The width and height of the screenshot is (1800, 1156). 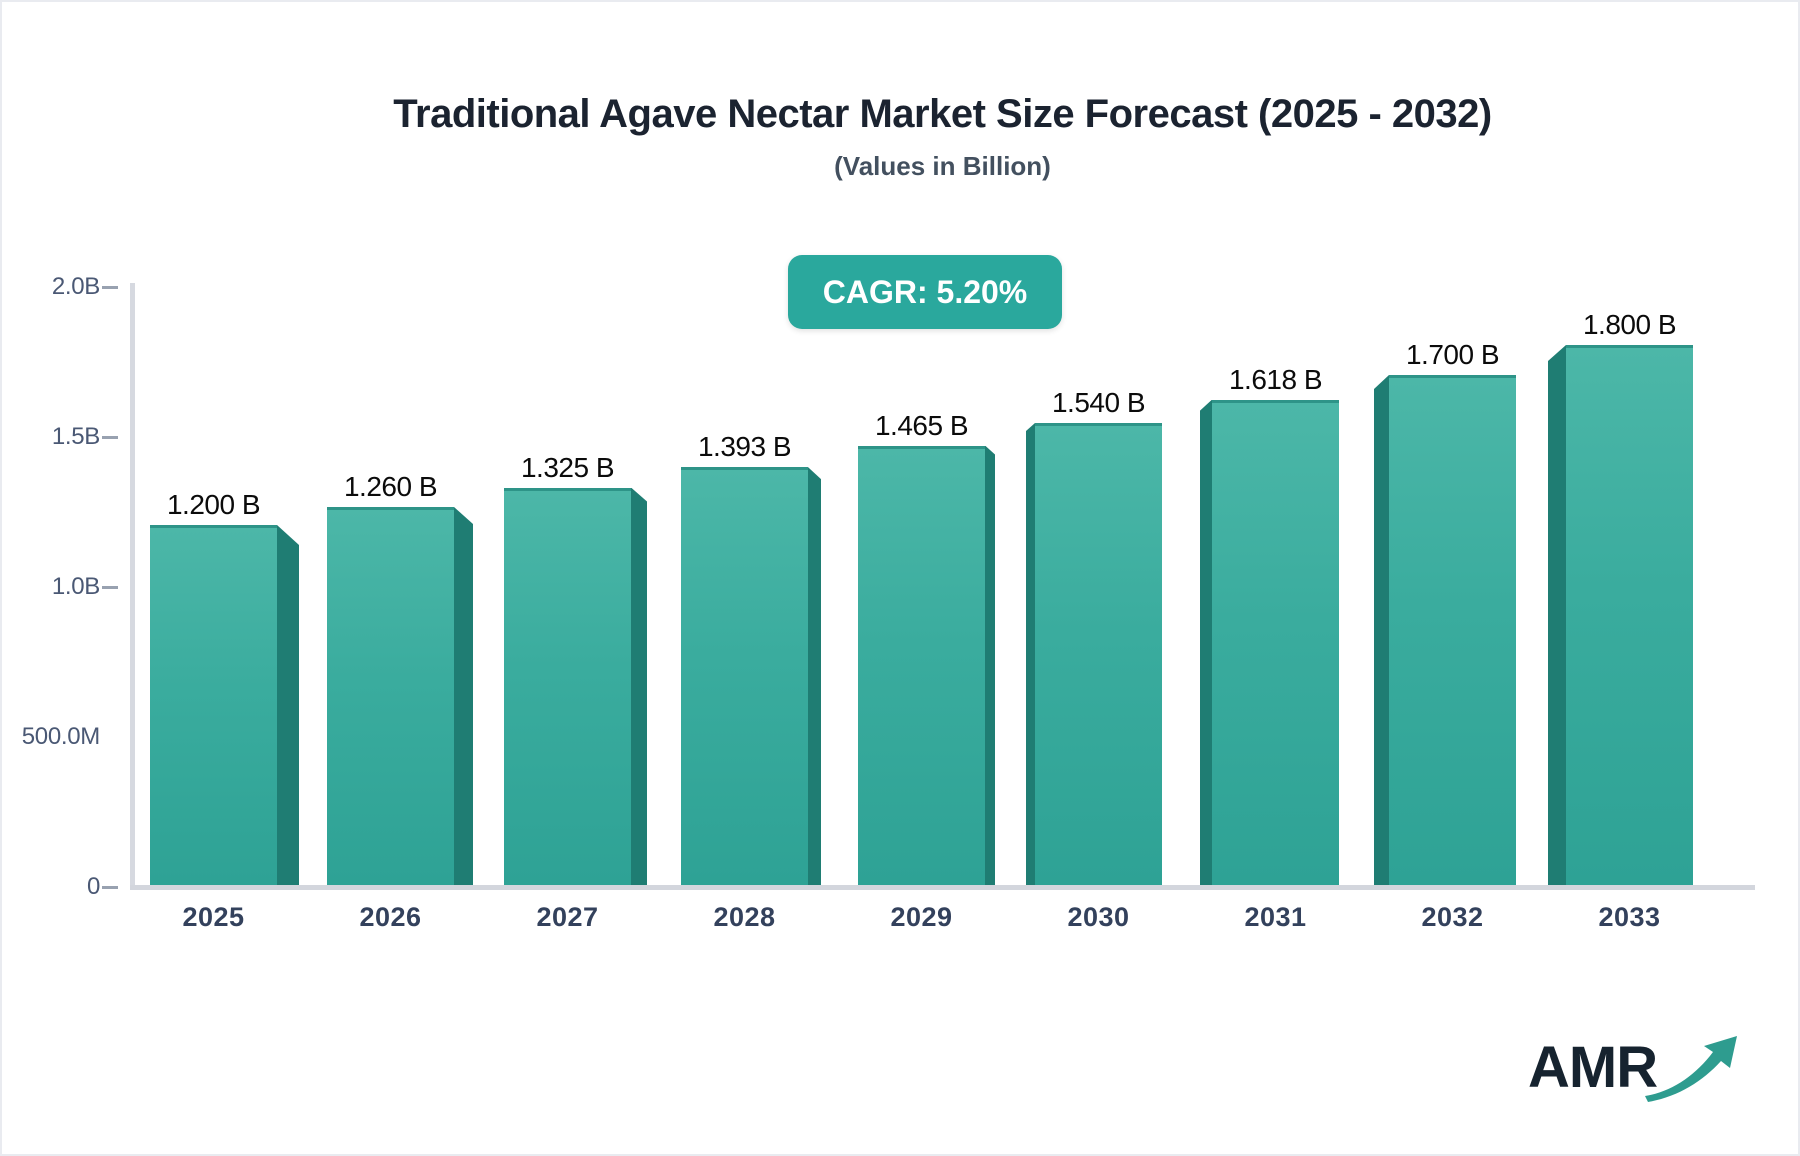 I want to click on bar-2031, so click(x=1269, y=642).